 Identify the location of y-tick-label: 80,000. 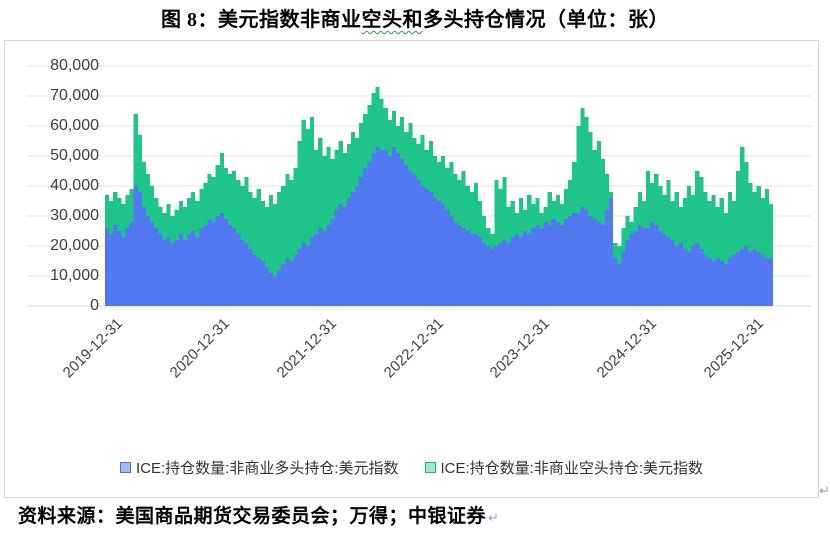
(74, 65).